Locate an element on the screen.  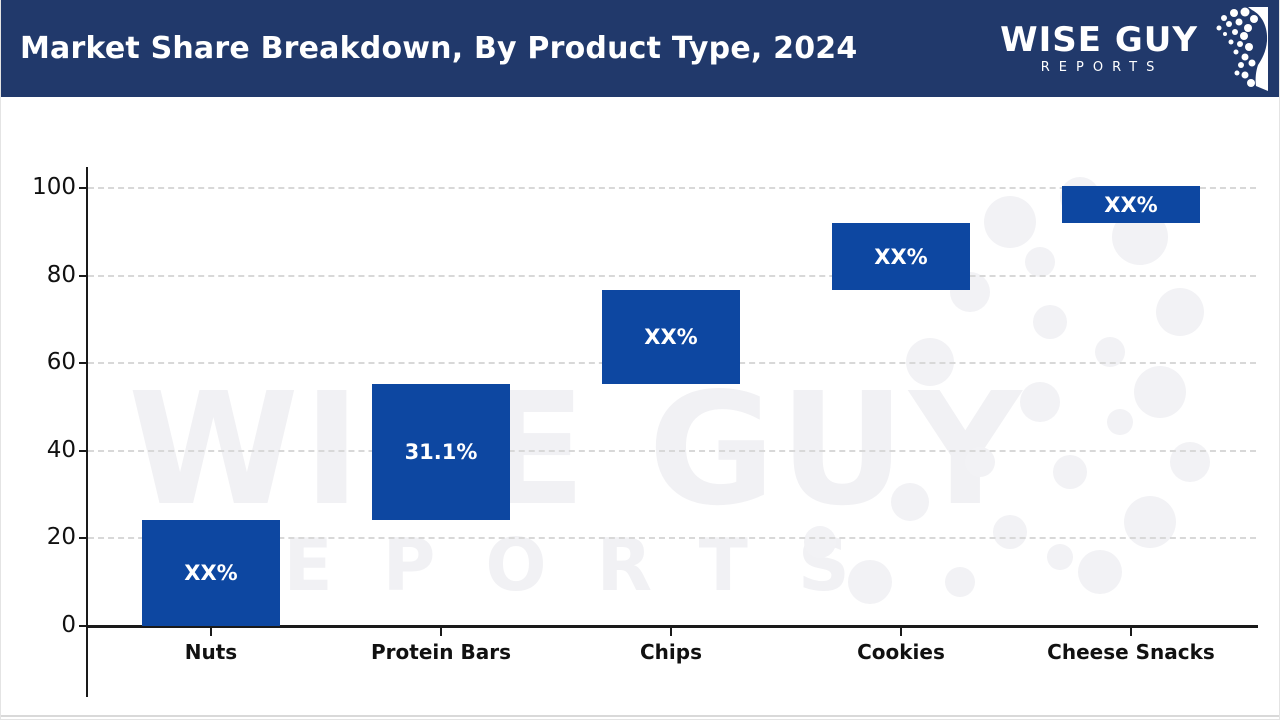
bar-nuts: XX% is located at coordinates (211, 573).